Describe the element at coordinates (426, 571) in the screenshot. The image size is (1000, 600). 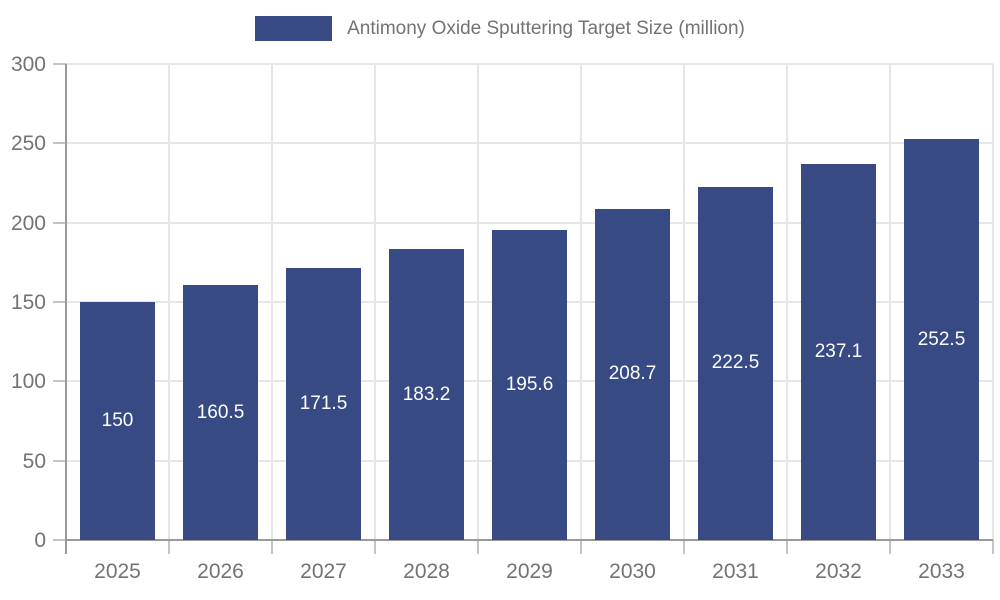
I see `x-tick-label: 2028` at that location.